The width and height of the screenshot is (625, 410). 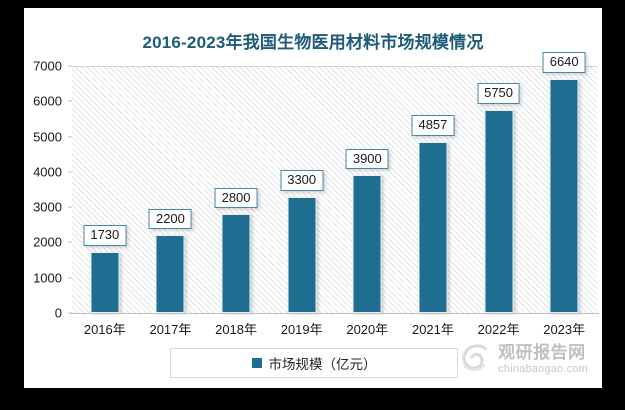 What do you see at coordinates (256, 363) in the screenshot?
I see `legend-color-swatch` at bounding box center [256, 363].